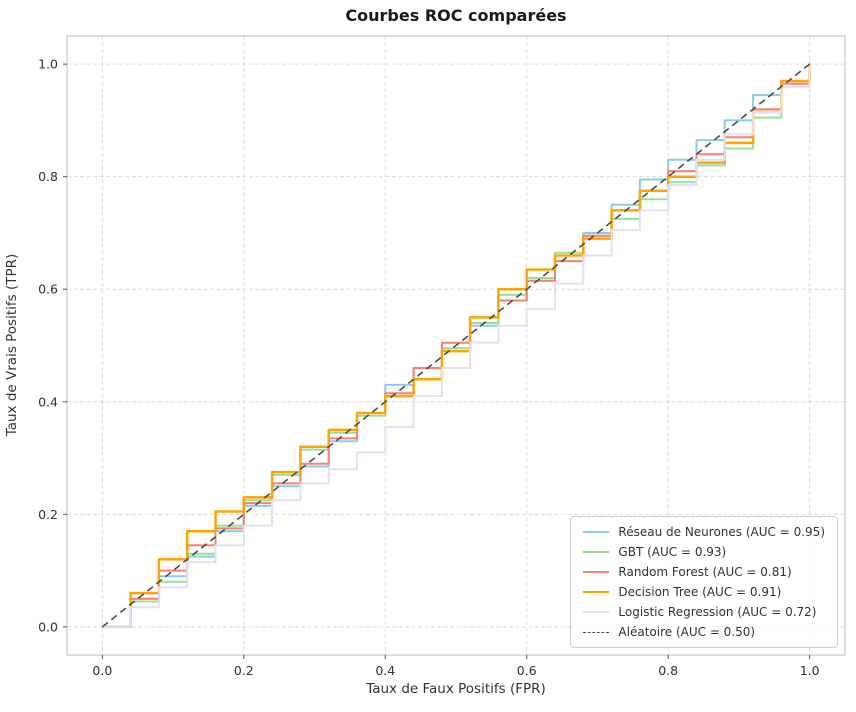 This screenshot has width=856, height=712. Describe the element at coordinates (48, 64) in the screenshot. I see `y-tick-label: 1.0` at that location.